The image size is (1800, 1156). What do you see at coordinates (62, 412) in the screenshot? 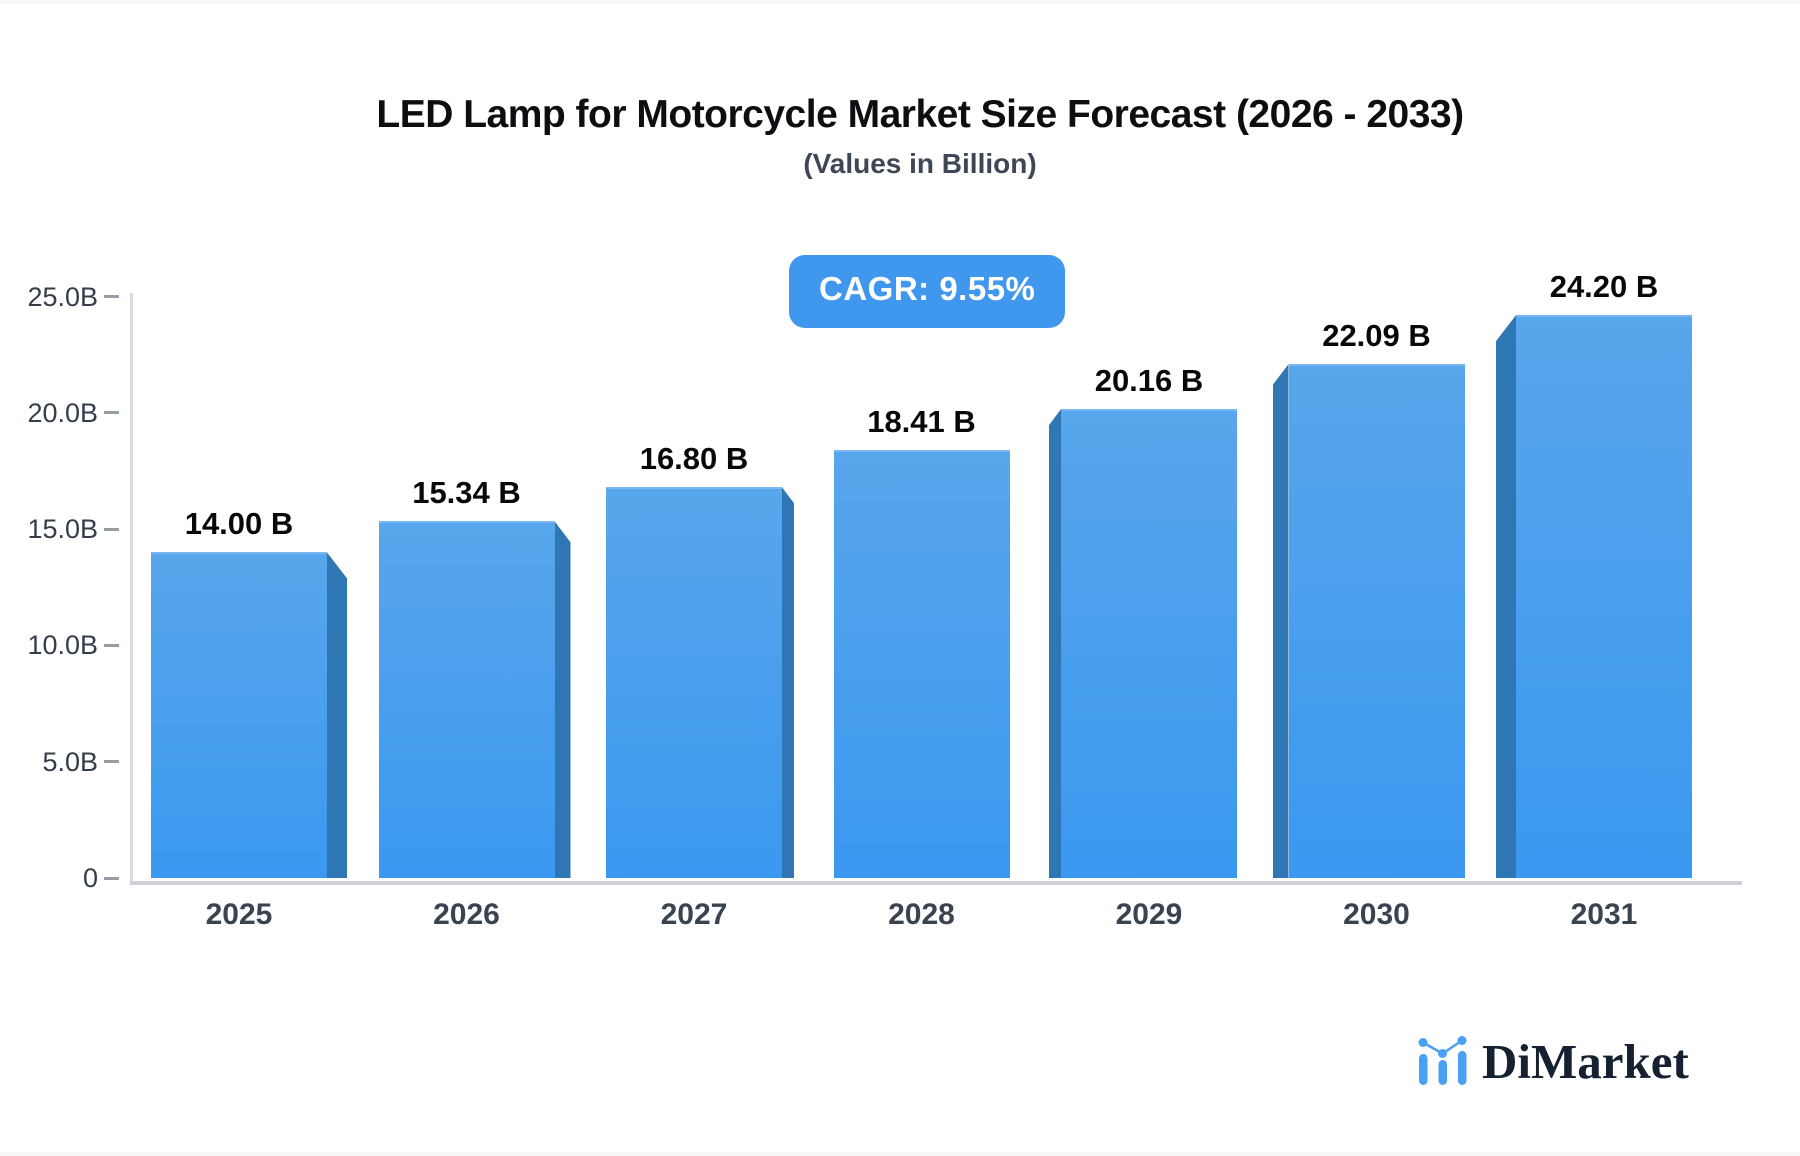
I see `y-axis-tick-label: 20.0B` at bounding box center [62, 412].